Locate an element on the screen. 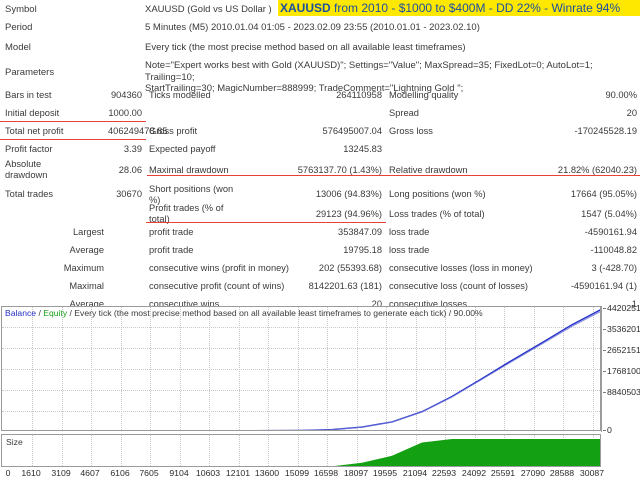 Image resolution: width=640 pixels, height=482 pixels. x-tick-label: 4607 is located at coordinates (90, 473).